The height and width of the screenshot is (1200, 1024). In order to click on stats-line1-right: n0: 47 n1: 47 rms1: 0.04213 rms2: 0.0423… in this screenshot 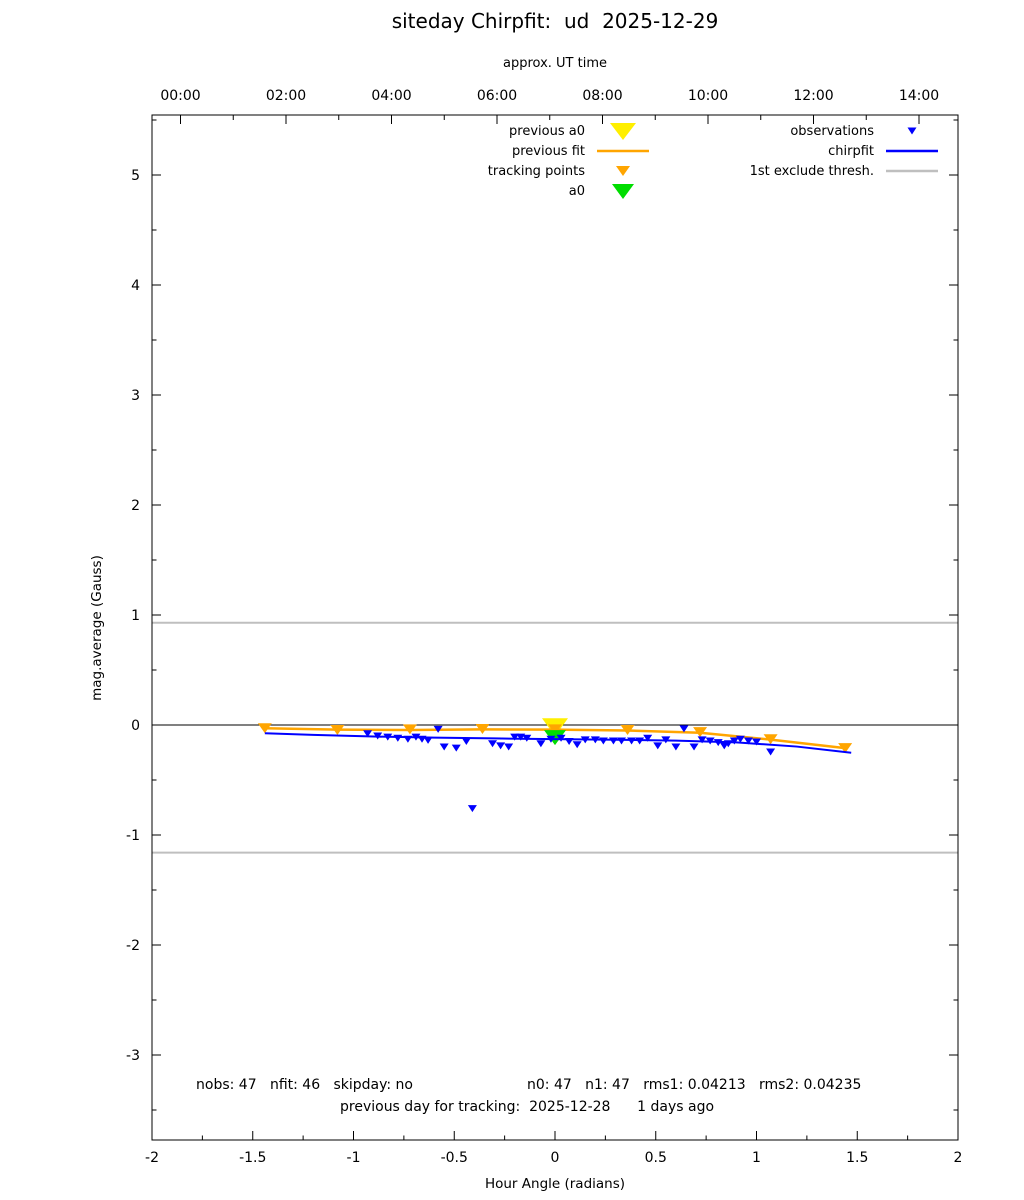, I will do `click(694, 1085)`.